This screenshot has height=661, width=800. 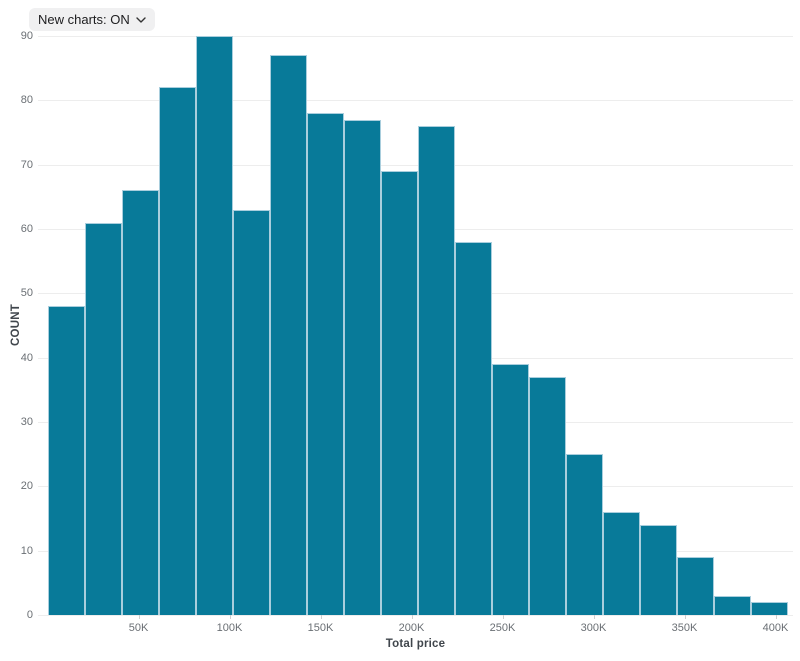 I want to click on x-tick-label: 250K, so click(x=502, y=628).